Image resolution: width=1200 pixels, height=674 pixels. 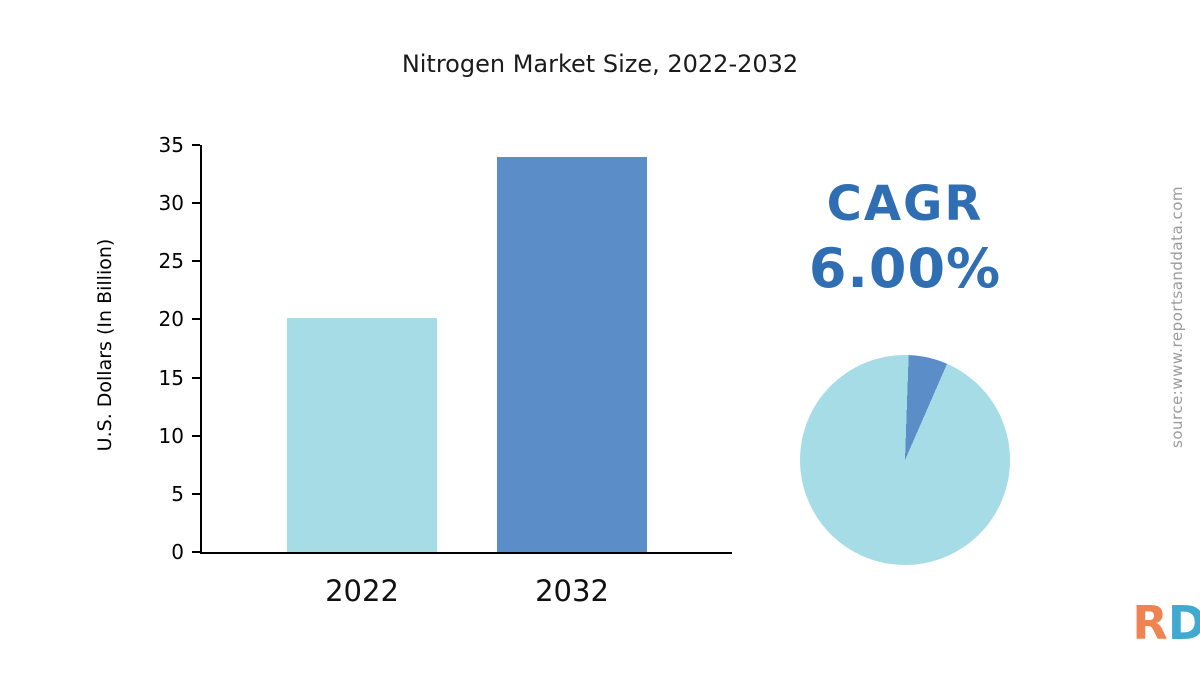 What do you see at coordinates (362, 435) in the screenshot?
I see `bar-2022` at bounding box center [362, 435].